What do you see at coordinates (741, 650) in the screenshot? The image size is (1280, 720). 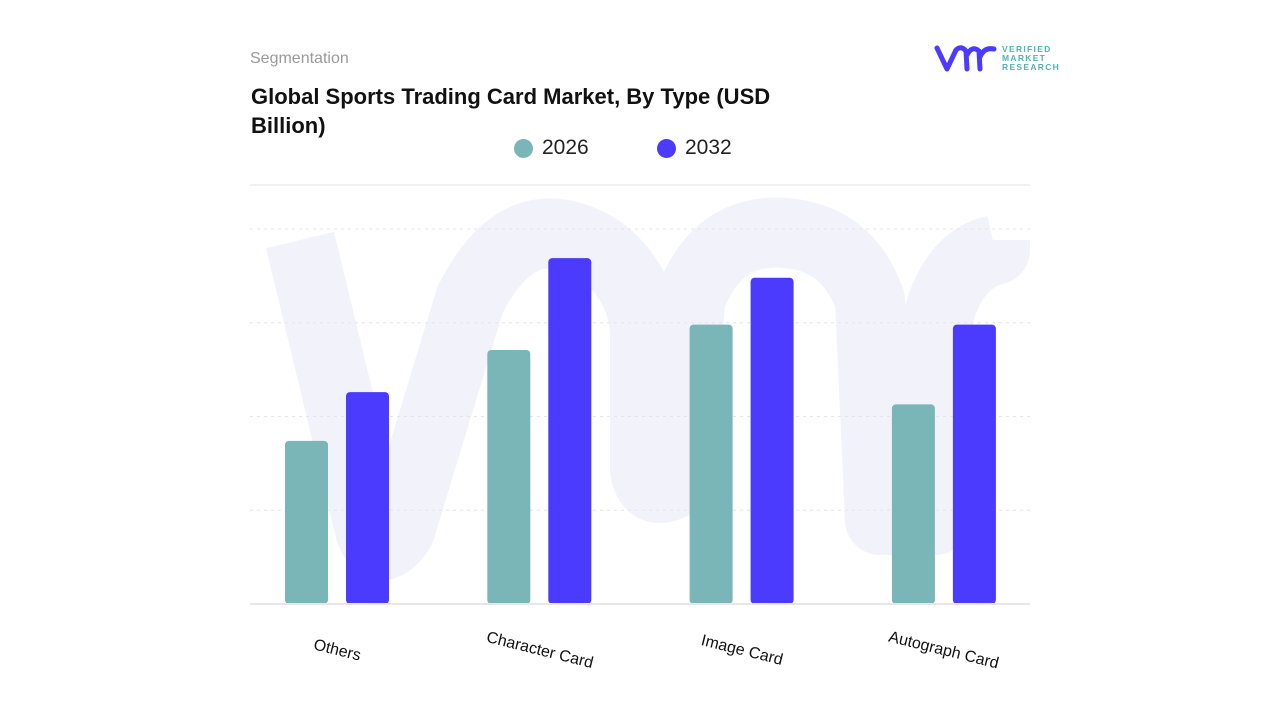 I see `x-tick-label: Image Card` at bounding box center [741, 650].